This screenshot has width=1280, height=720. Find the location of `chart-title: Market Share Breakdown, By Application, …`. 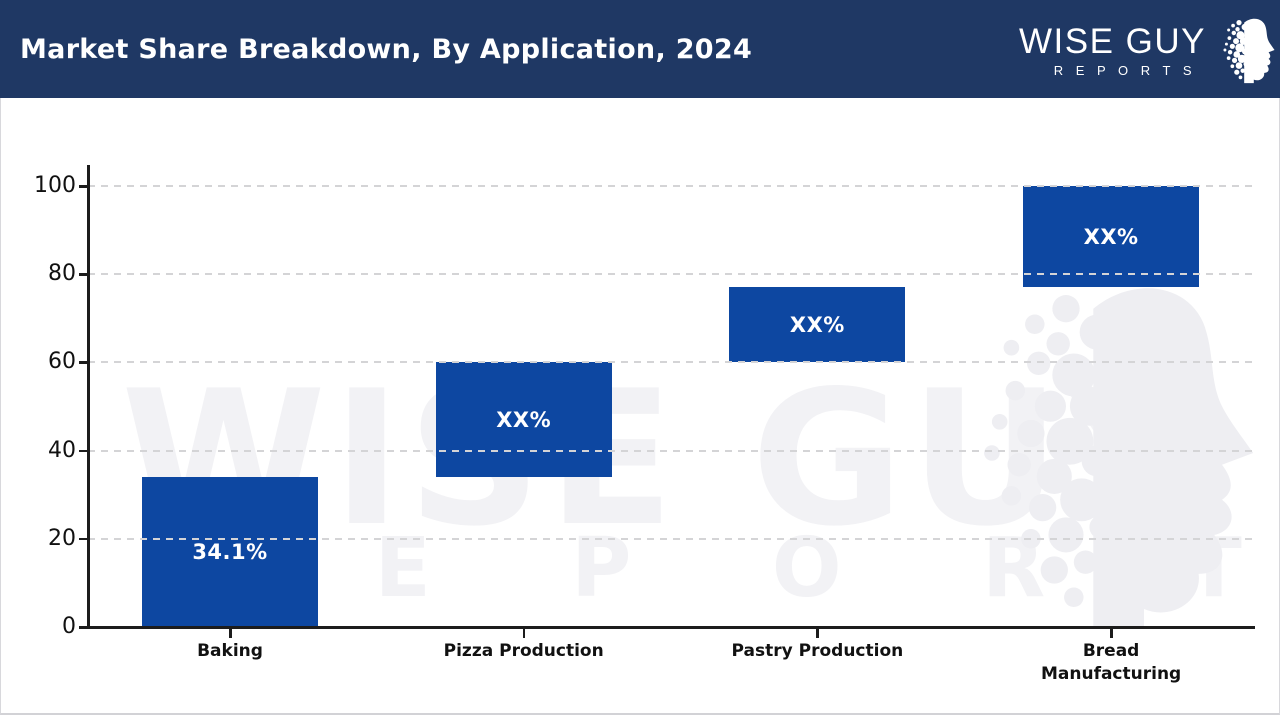

chart-title: Market Share Breakdown, By Application, … is located at coordinates (386, 49).